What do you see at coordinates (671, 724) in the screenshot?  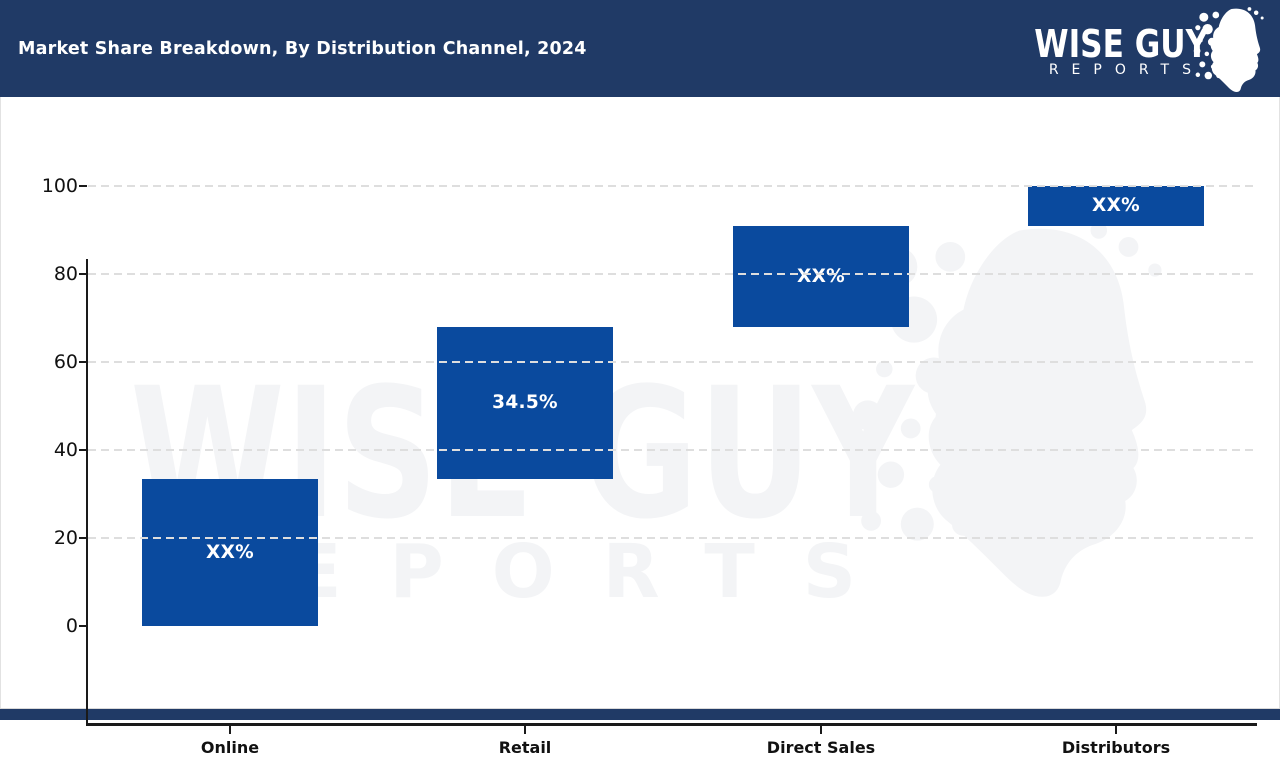 I see `x-axis-line` at bounding box center [671, 724].